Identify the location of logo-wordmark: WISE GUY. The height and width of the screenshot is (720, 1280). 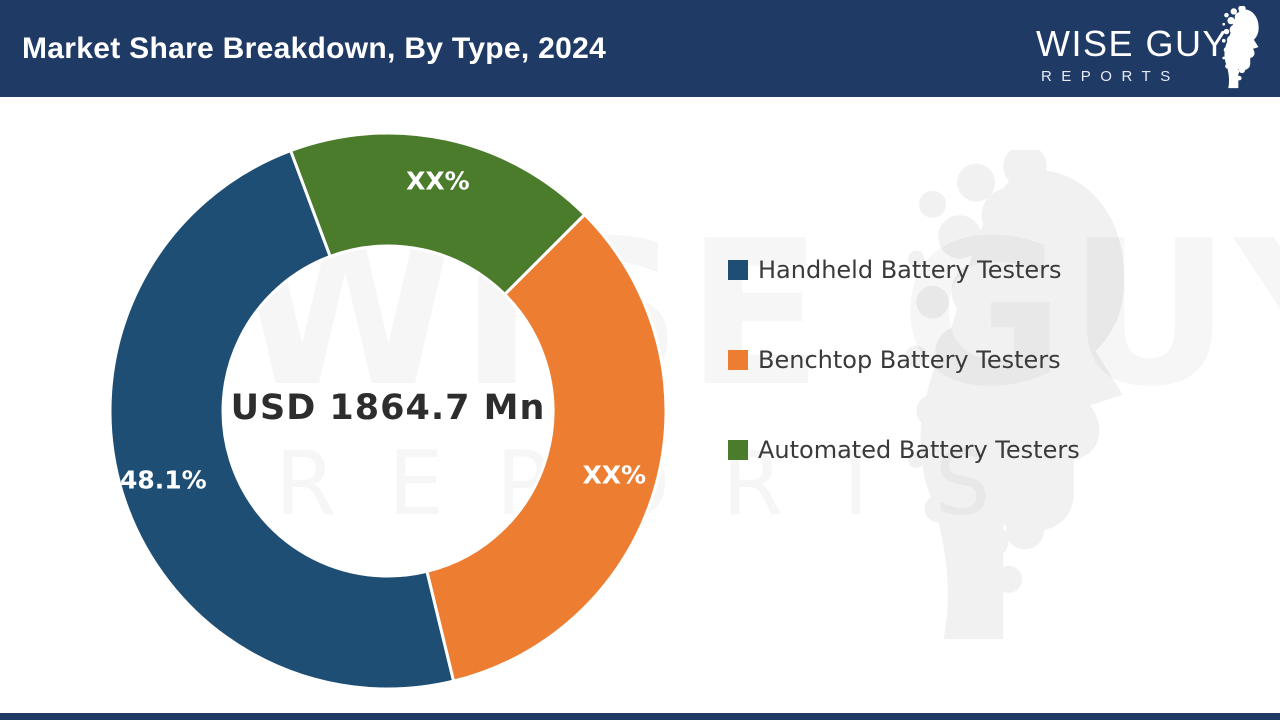
(1131, 43).